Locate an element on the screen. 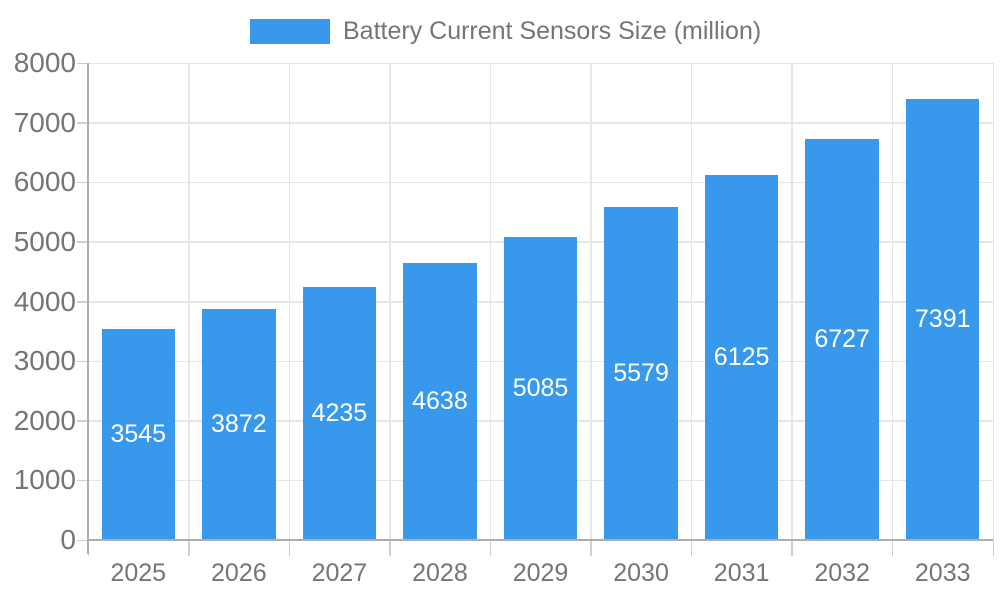 The height and width of the screenshot is (600, 1000). bar-value-label: 5085 is located at coordinates (540, 387).